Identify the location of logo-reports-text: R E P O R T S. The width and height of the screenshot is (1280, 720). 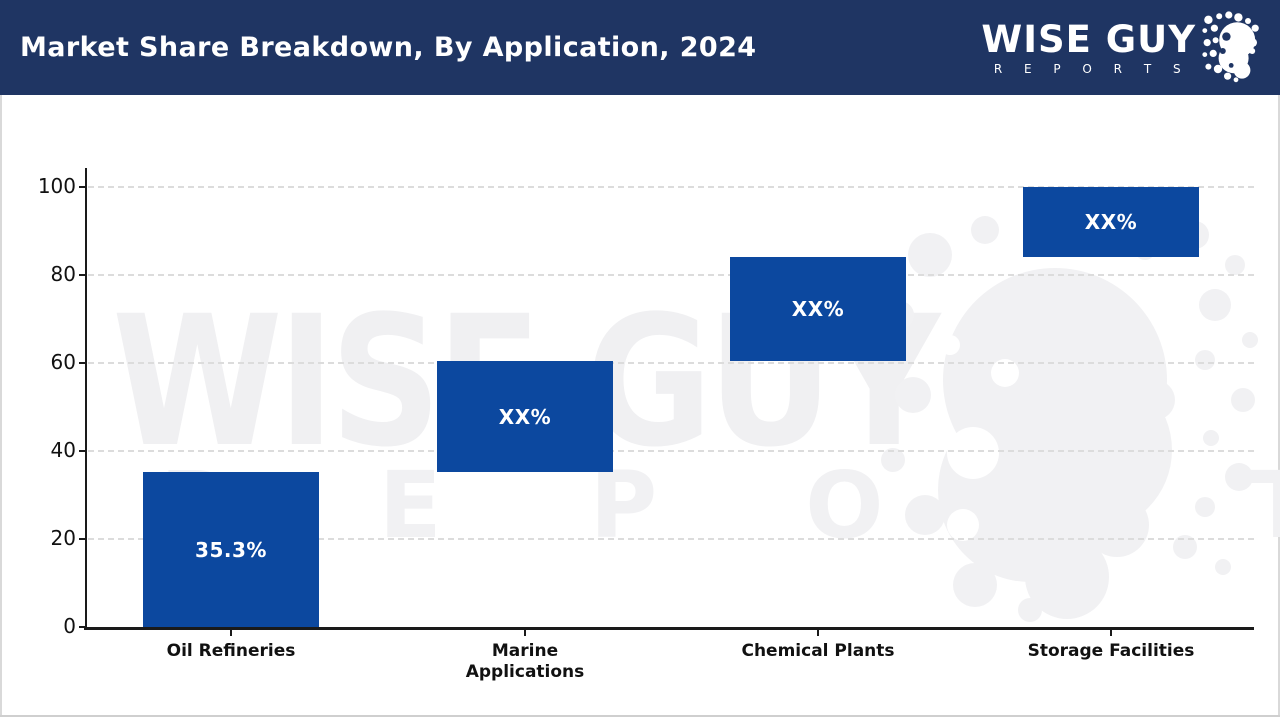
(1091, 69).